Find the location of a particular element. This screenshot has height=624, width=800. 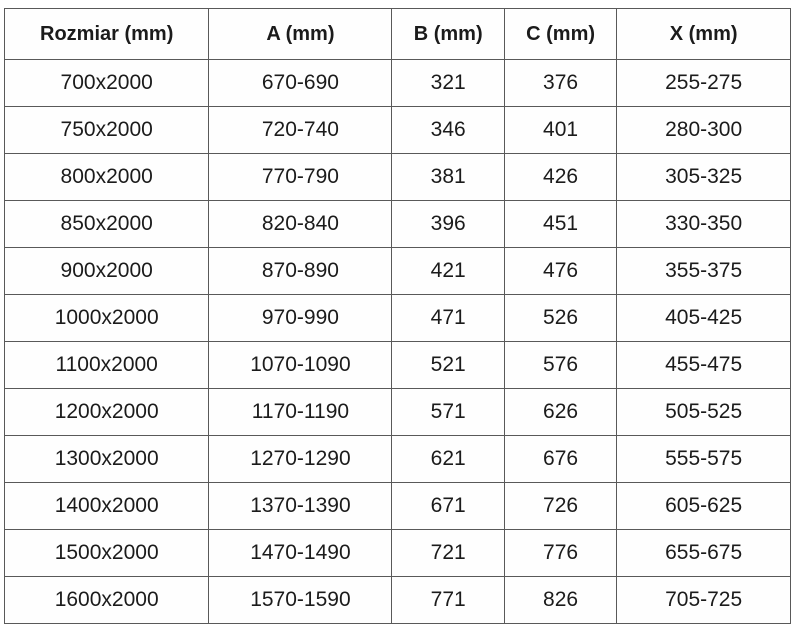

table-row: 1000x2000 970-990 471 526 405-425 is located at coordinates (397, 318).